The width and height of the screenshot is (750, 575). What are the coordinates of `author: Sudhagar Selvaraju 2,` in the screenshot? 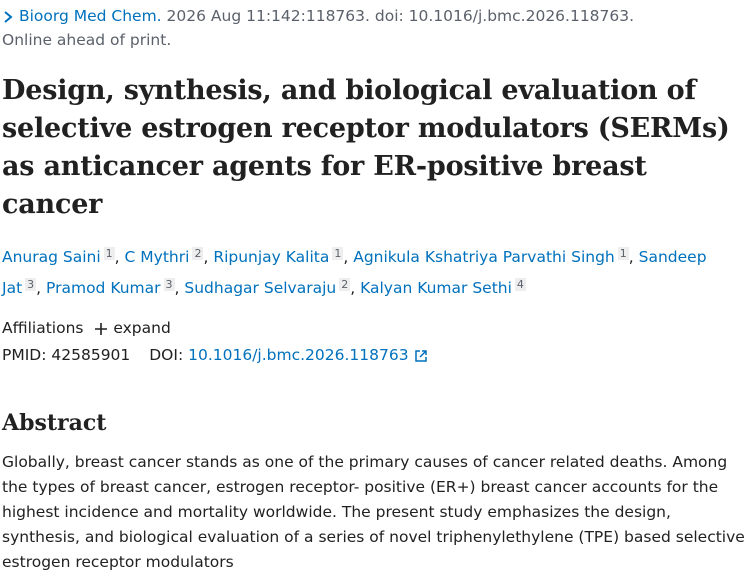 It's located at (270, 287).